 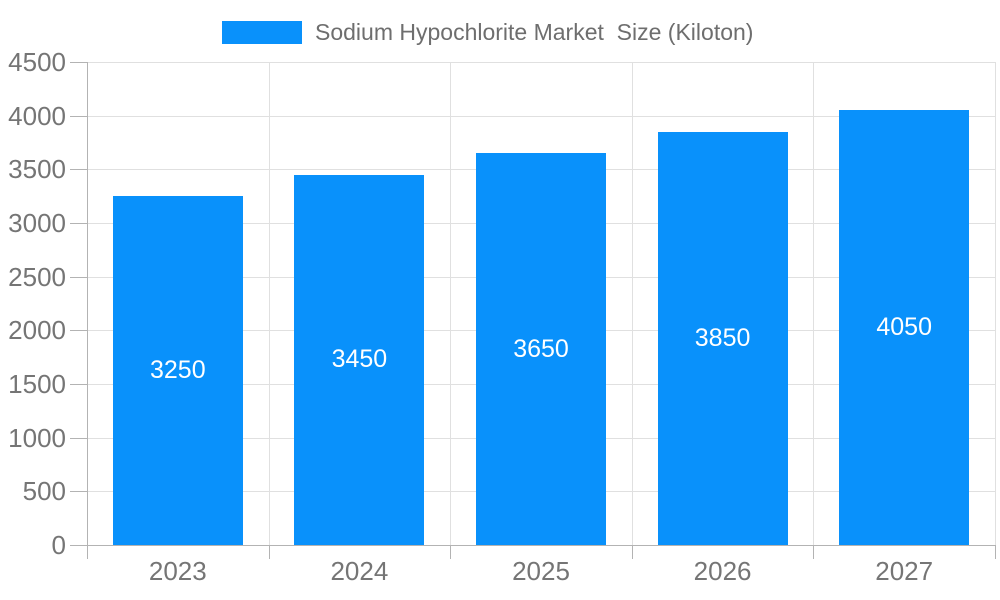 What do you see at coordinates (262, 32) in the screenshot?
I see `legend-swatch` at bounding box center [262, 32].